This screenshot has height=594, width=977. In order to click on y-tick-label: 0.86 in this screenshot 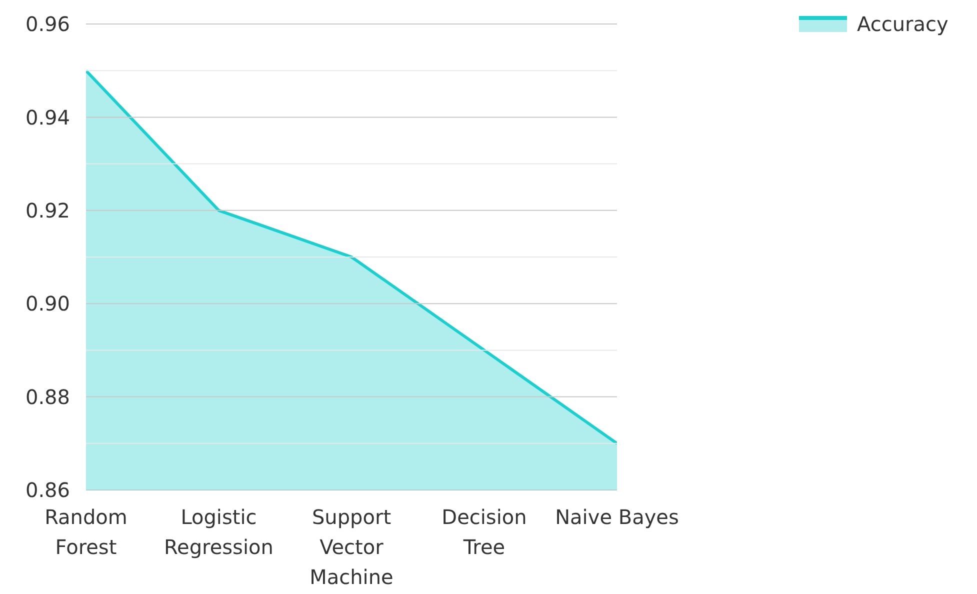, I will do `click(47, 490)`.